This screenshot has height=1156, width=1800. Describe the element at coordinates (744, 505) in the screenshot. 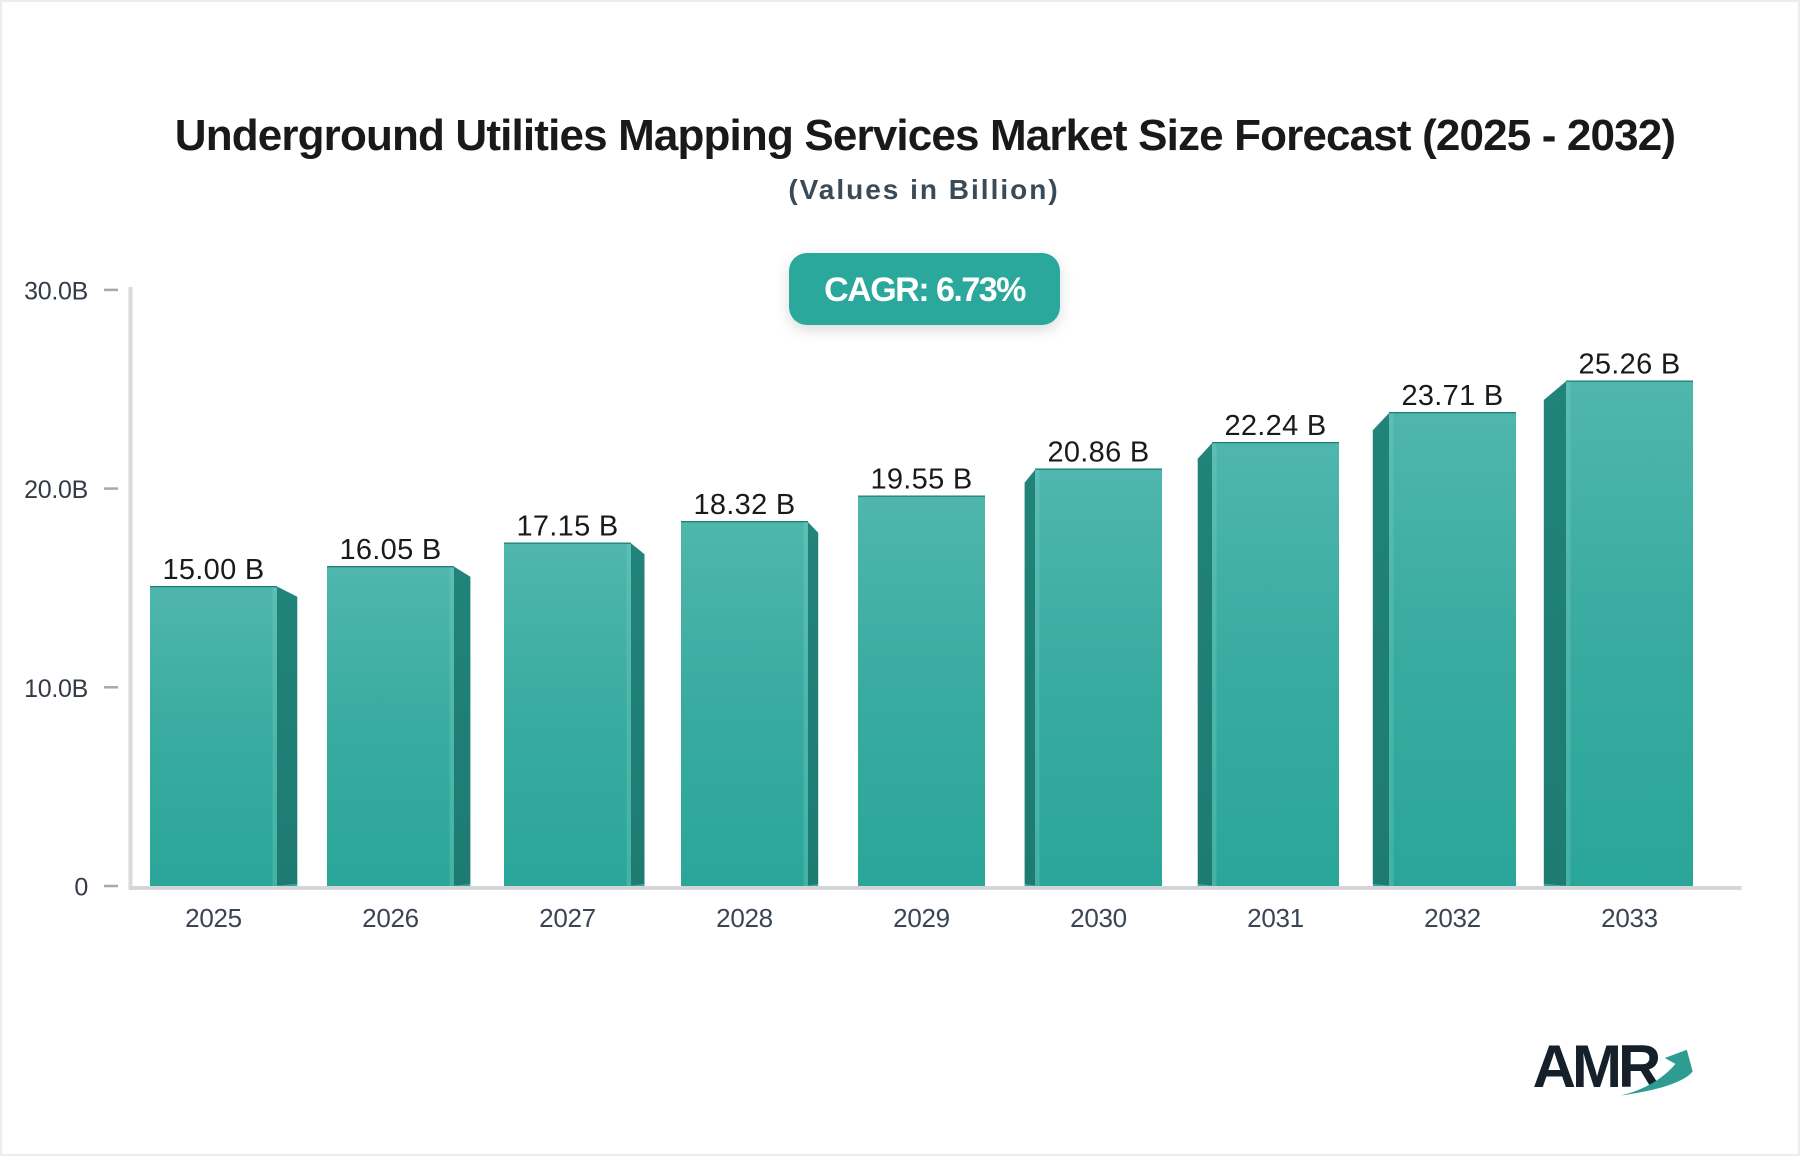

I see `svg-text: 18.32 B` at that location.